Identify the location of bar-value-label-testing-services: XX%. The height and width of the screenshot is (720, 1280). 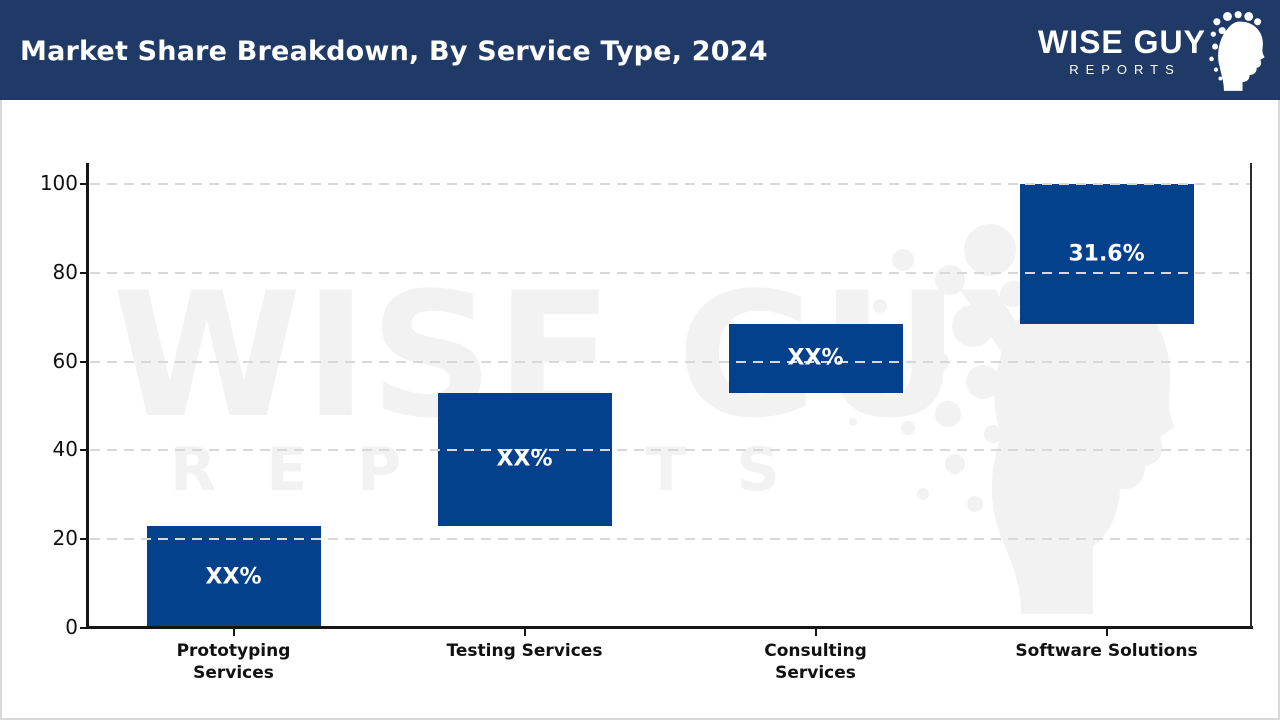
(524, 459).